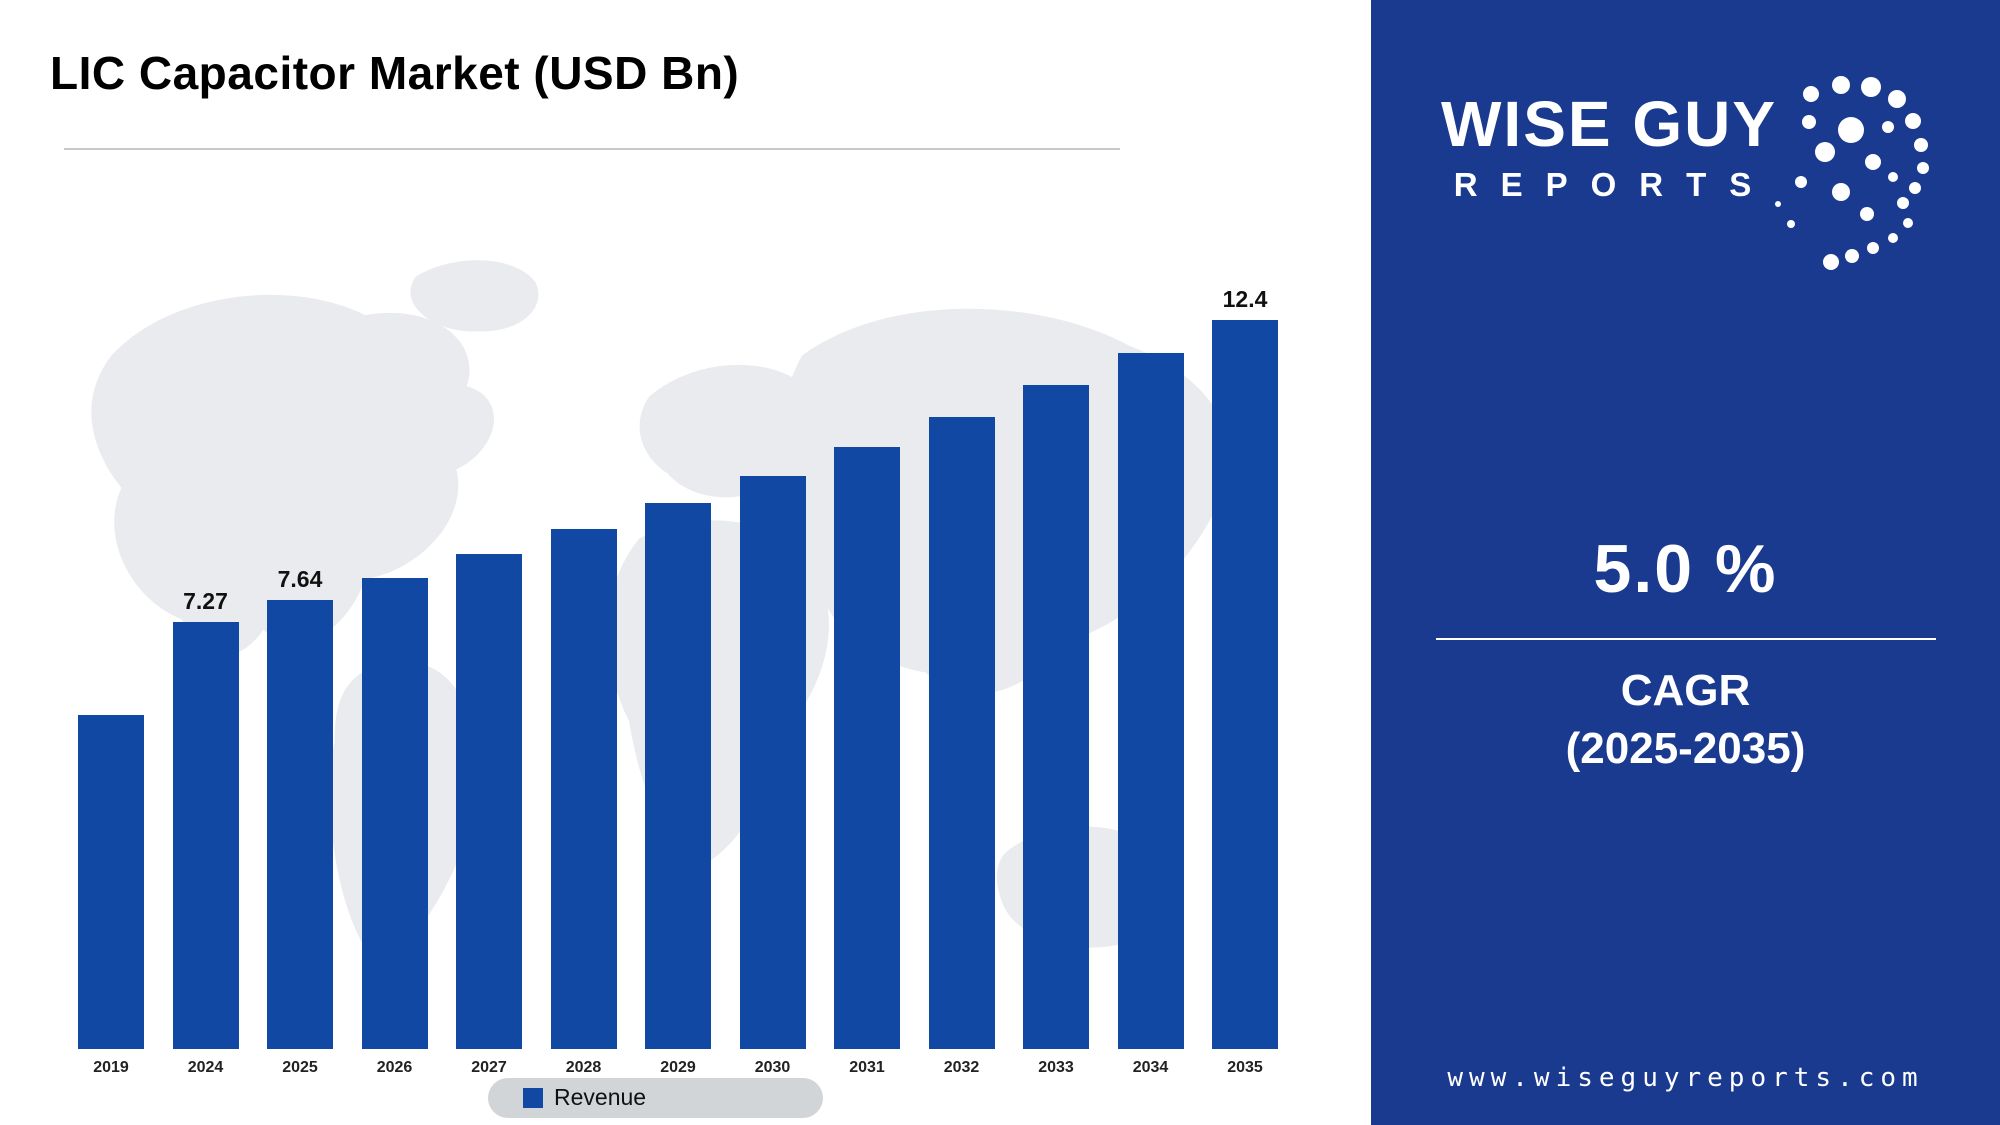 This screenshot has width=2000, height=1125. What do you see at coordinates (1614, 184) in the screenshot?
I see `logo-line2: REPORTS` at bounding box center [1614, 184].